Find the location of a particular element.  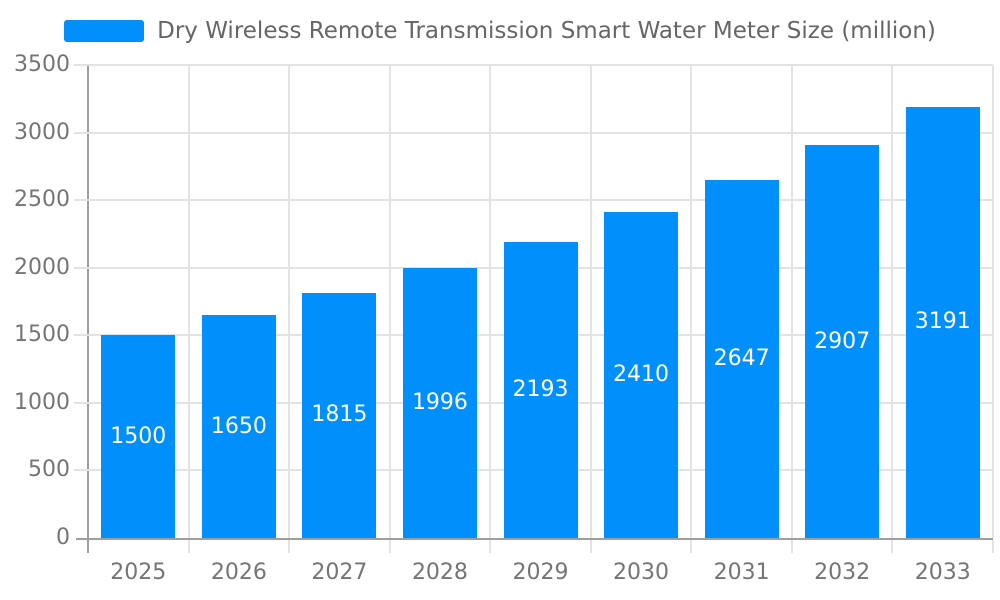

y-axis-line is located at coordinates (88, 309).